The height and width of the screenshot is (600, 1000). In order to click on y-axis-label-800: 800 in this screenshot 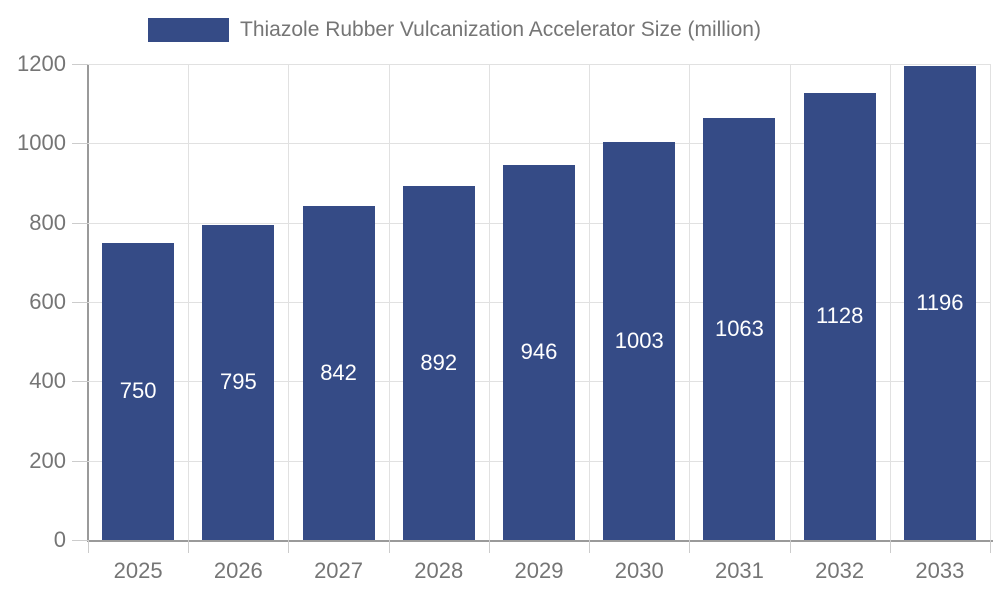, I will do `click(47, 222)`.